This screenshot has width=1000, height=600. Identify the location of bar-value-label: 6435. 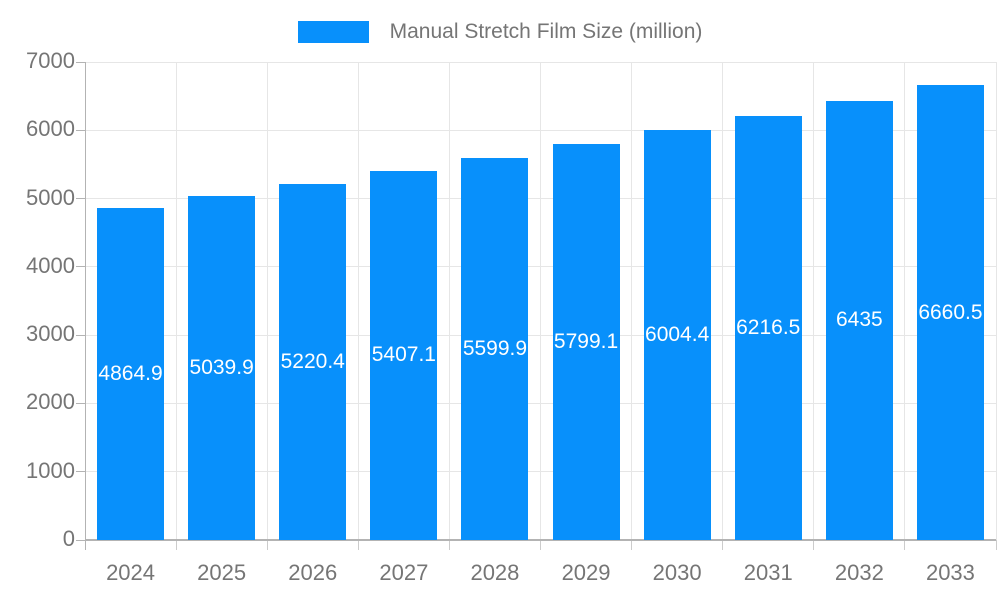
(859, 320).